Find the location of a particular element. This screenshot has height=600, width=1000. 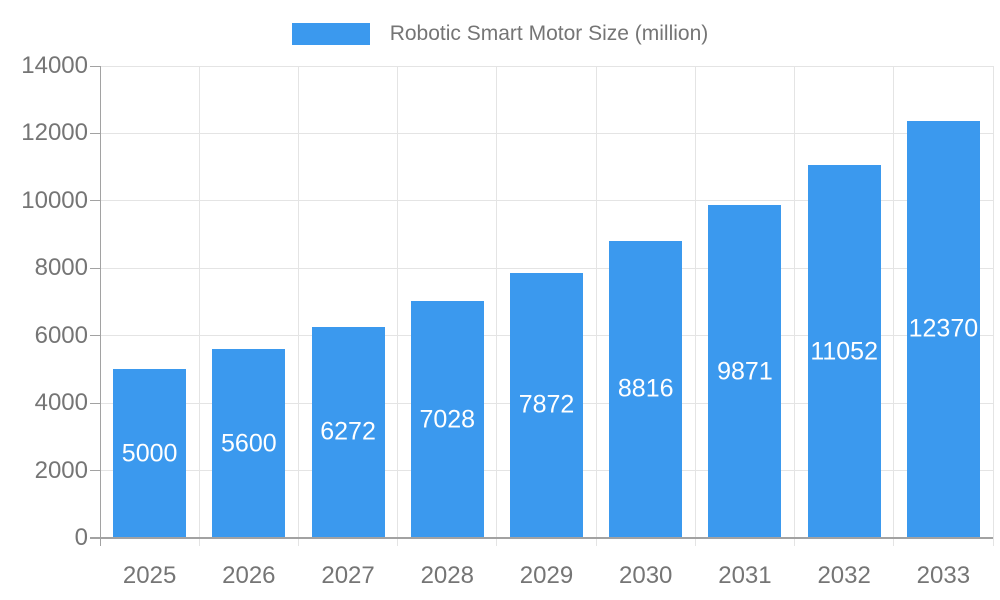

y-axis-line is located at coordinates (100, 306).